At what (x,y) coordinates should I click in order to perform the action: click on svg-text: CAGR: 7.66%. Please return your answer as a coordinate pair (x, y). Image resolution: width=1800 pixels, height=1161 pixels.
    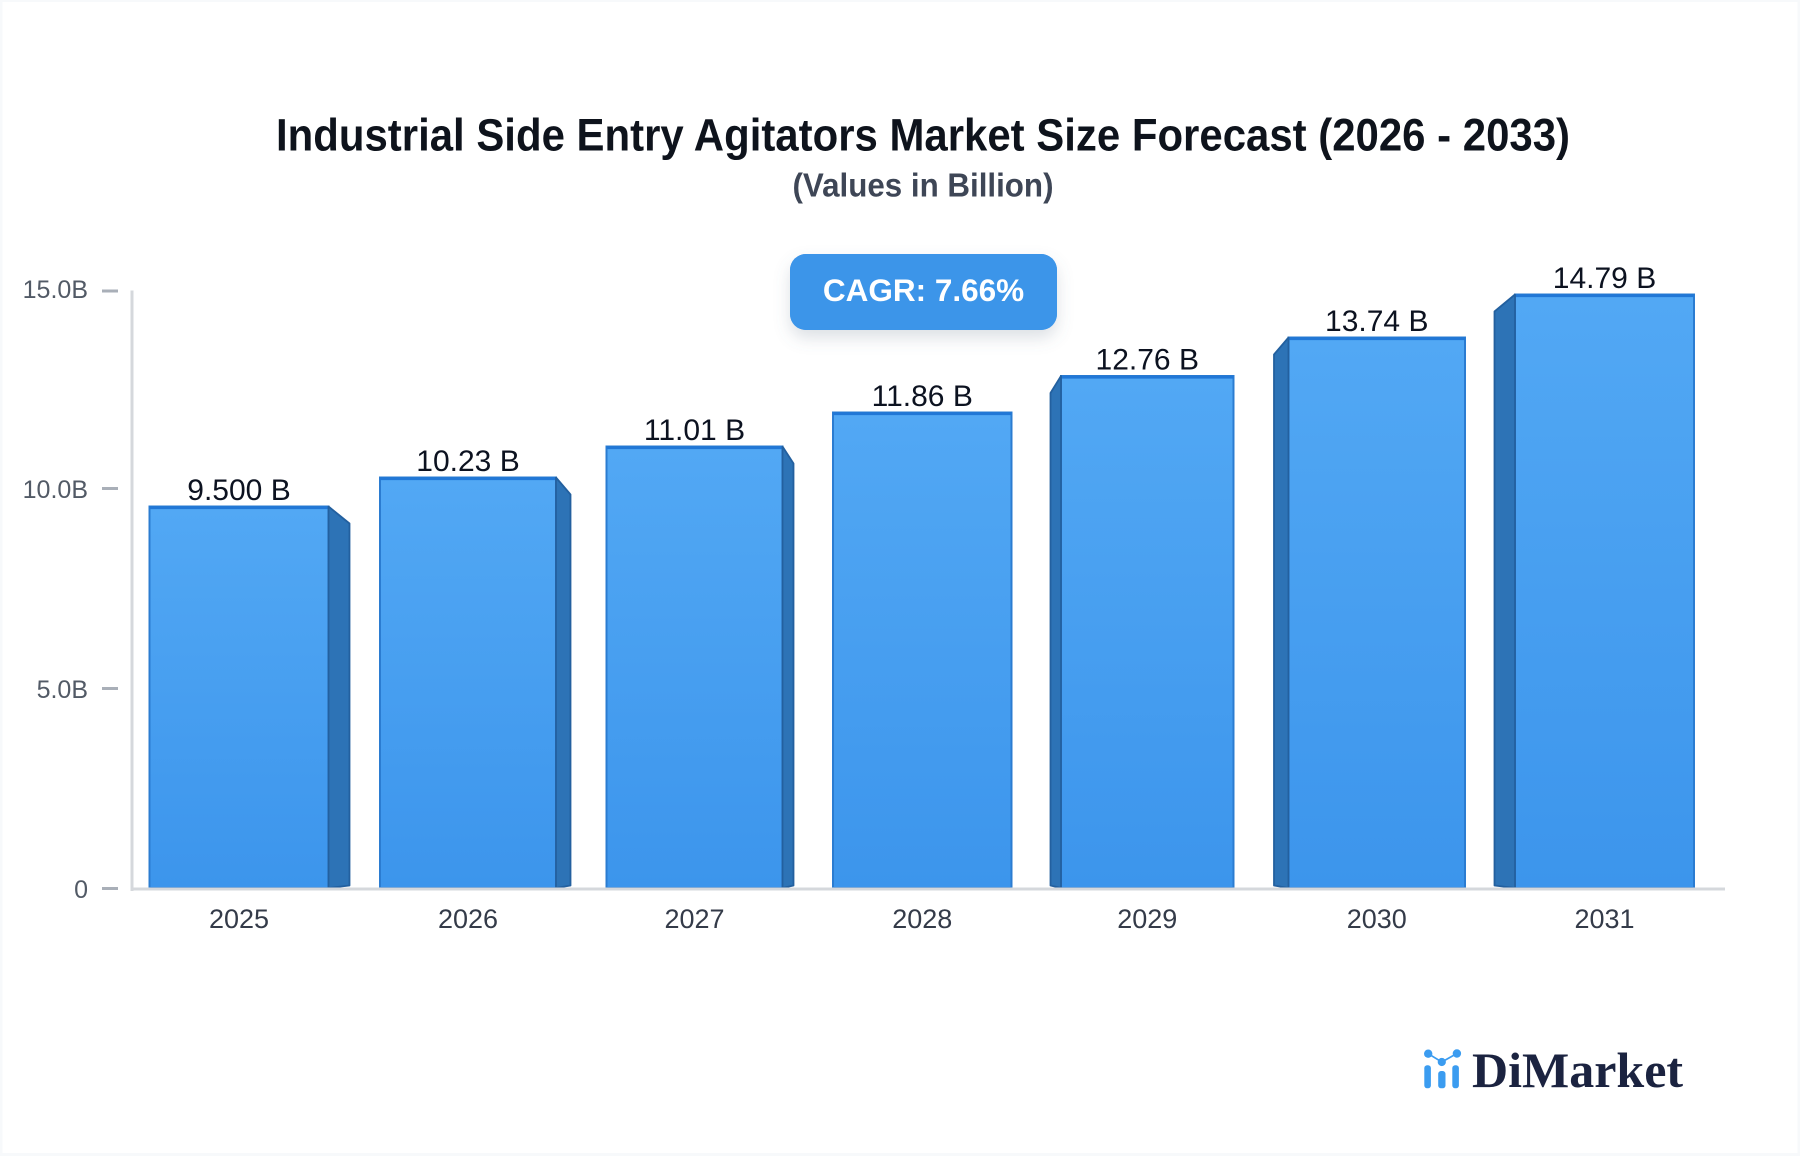
    Looking at the image, I should click on (923, 290).